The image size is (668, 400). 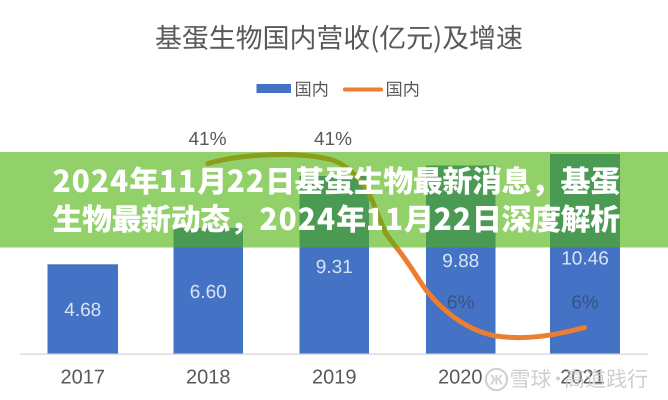 I want to click on svg-text: Ж, so click(x=496, y=380).